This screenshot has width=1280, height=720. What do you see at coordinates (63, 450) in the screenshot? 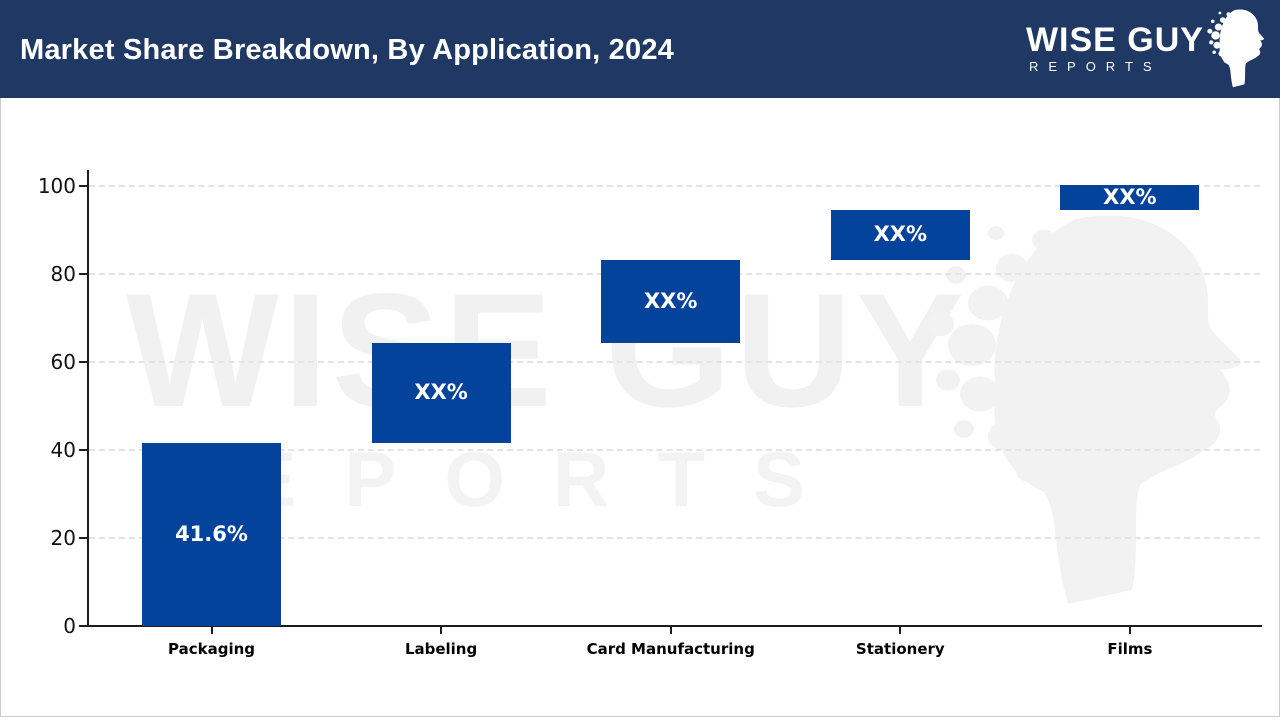
I see `y-tick-label-40: 40` at bounding box center [63, 450].